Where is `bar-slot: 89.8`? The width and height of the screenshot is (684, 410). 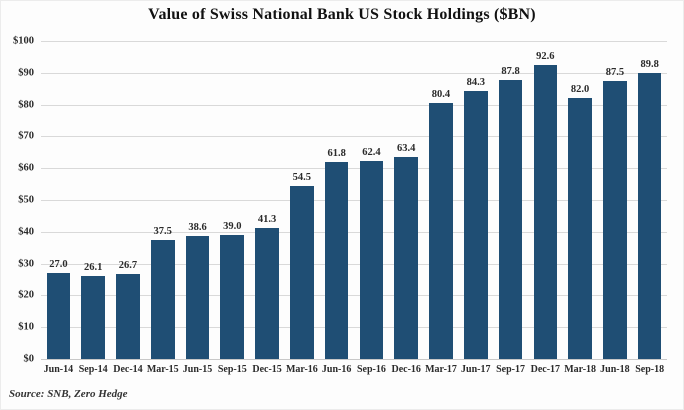
bar-slot: 89.8 is located at coordinates (649, 200).